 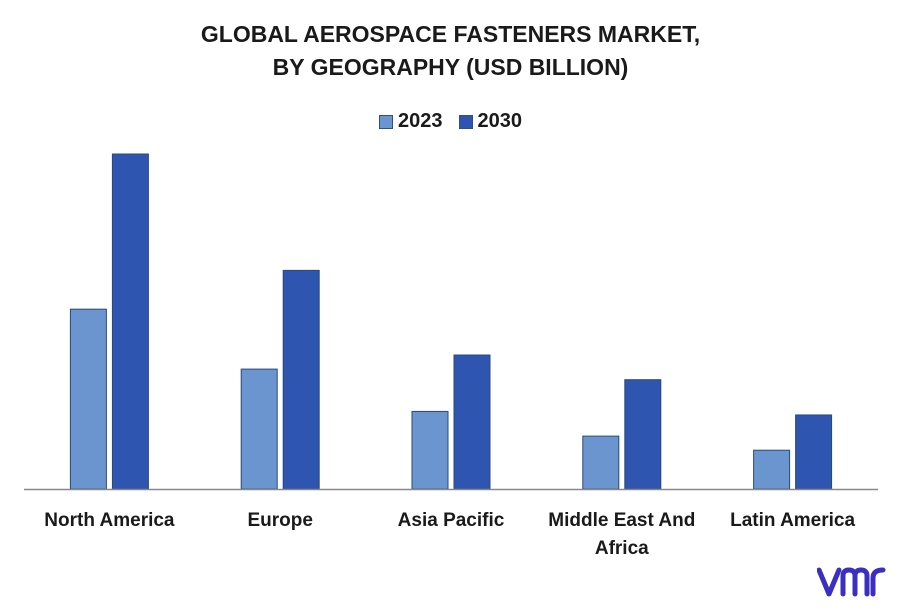 I want to click on x-tick-label-asia-pacific: Asia Pacific, so click(x=451, y=520).